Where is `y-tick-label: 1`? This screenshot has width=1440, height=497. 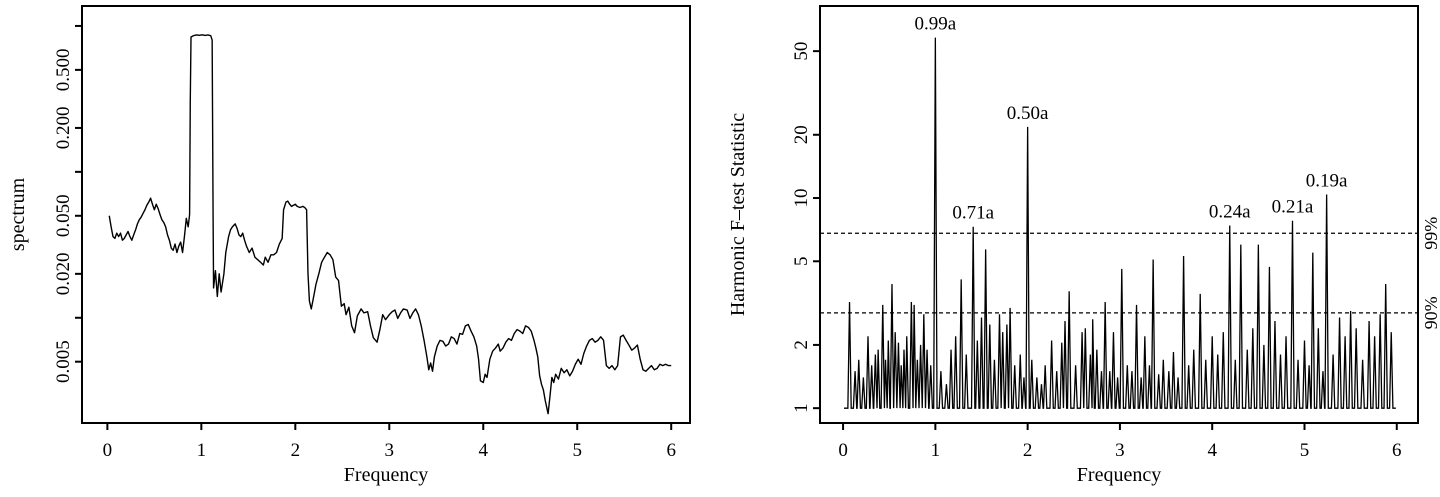 y-tick-label: 1 is located at coordinates (801, 408).